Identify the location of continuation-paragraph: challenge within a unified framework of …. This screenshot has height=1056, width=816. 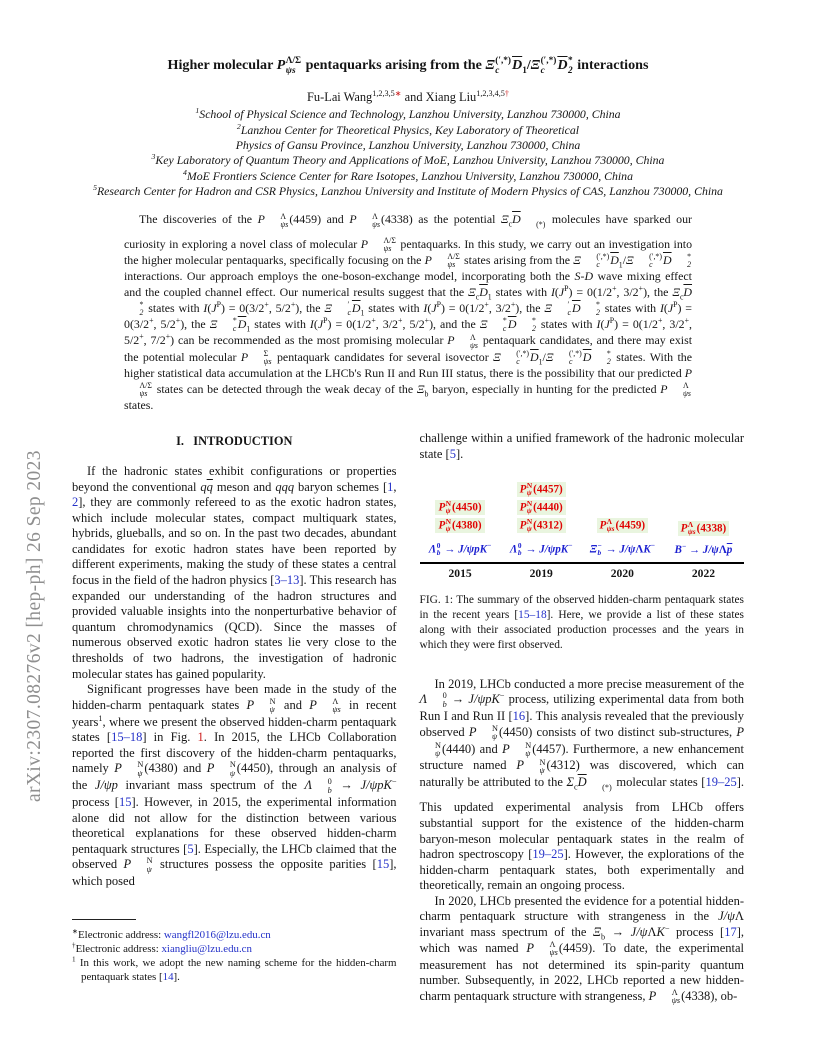
(582, 446).